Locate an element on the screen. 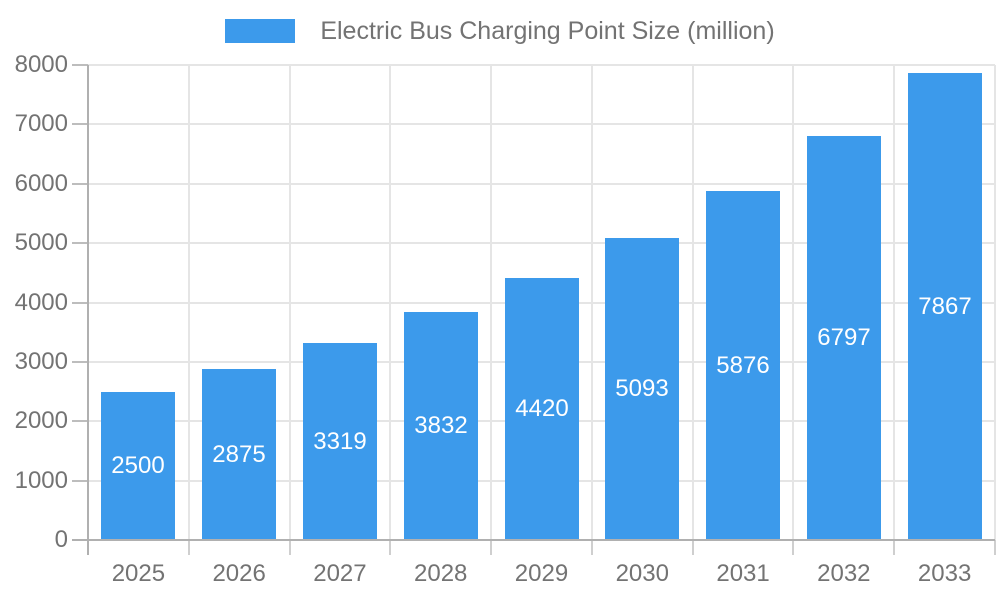 The height and width of the screenshot is (600, 1000). bar-2031: 5876 is located at coordinates (743, 365).